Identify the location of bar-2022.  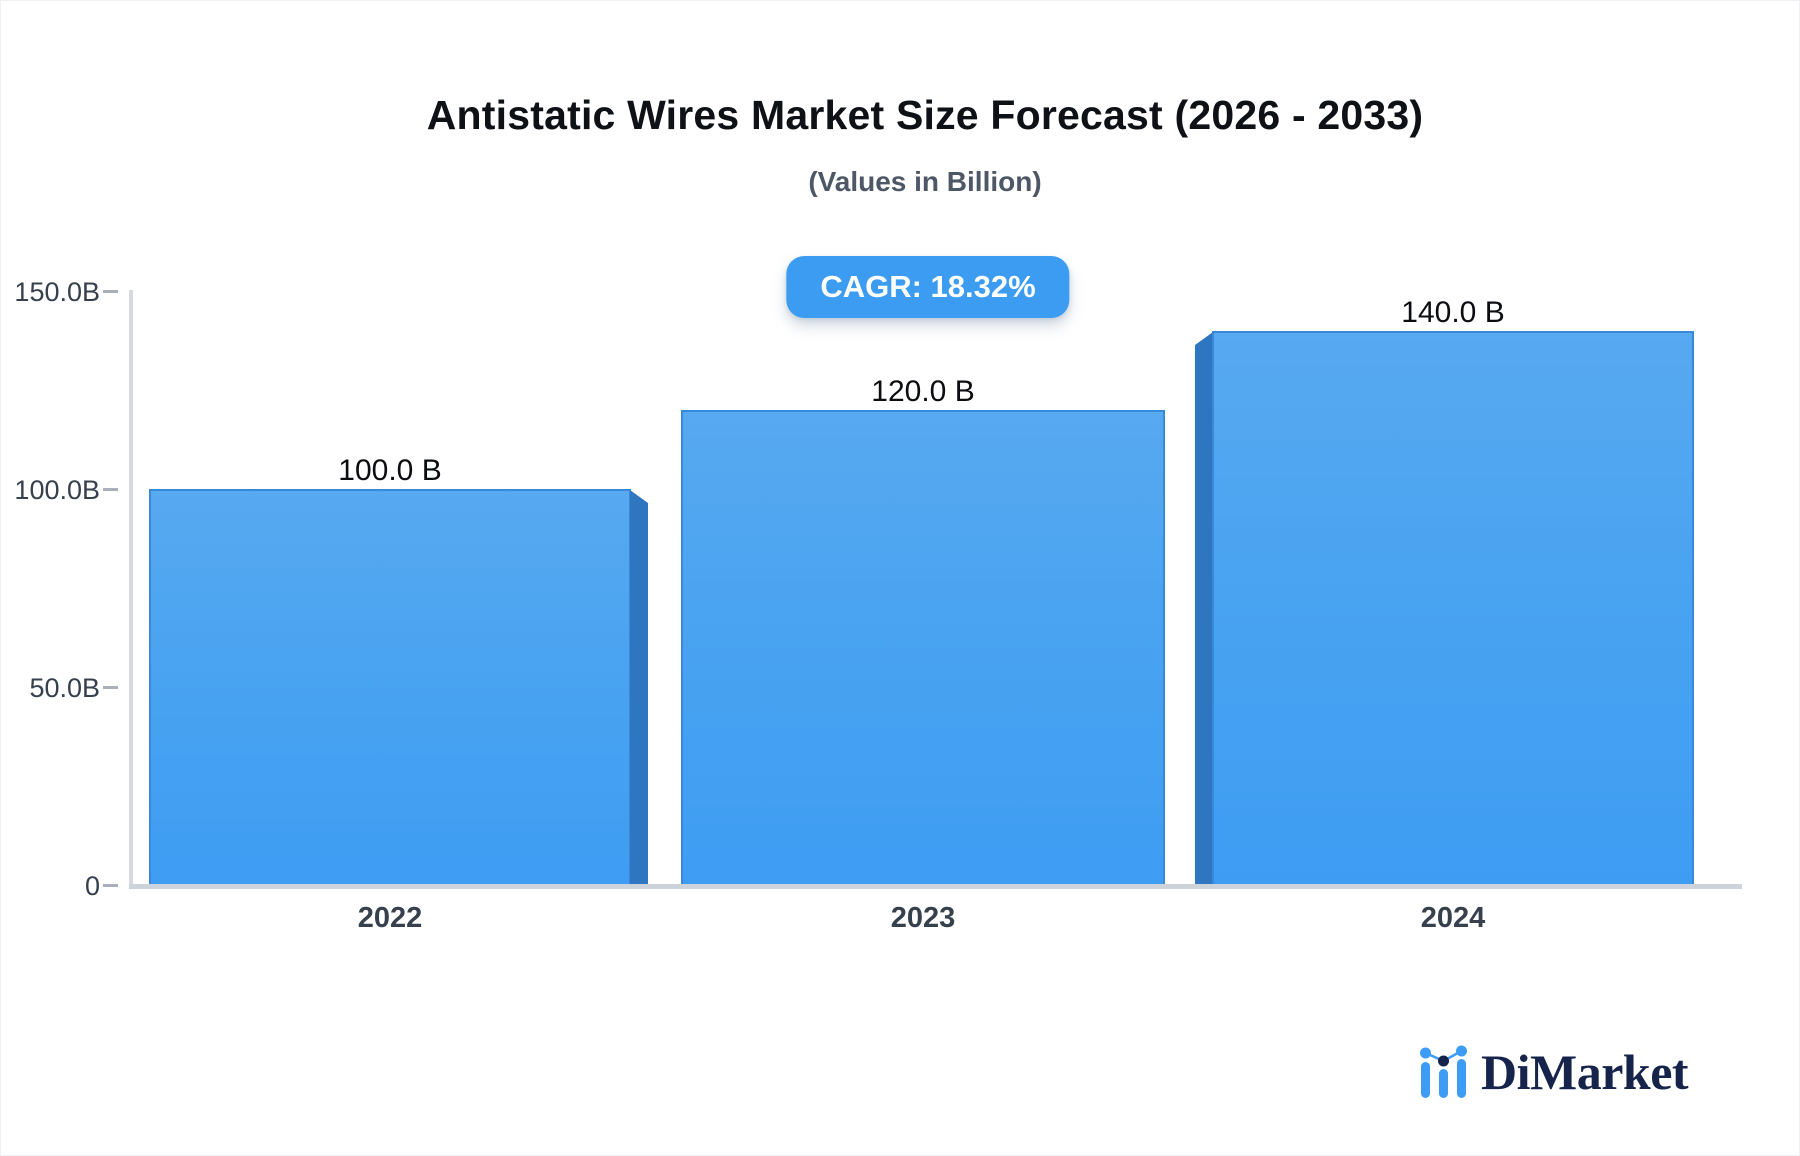
(390, 688).